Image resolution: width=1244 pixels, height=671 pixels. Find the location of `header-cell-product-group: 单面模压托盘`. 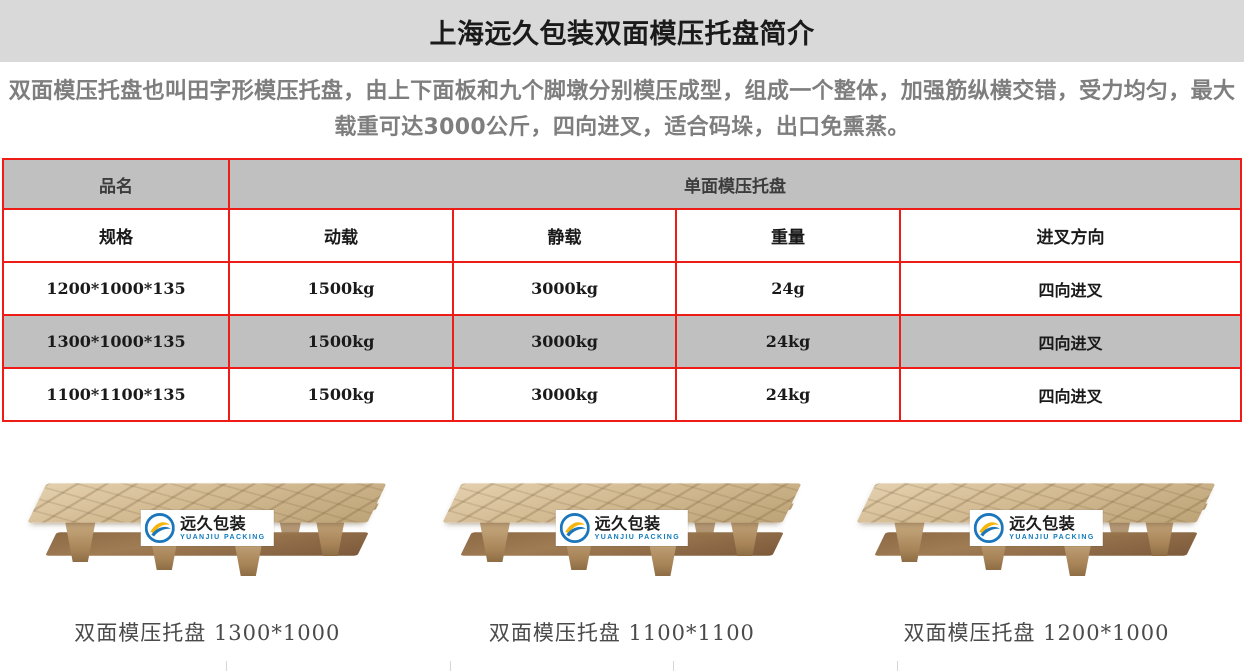

header-cell-product-group: 单面模压托盘 is located at coordinates (735, 184).